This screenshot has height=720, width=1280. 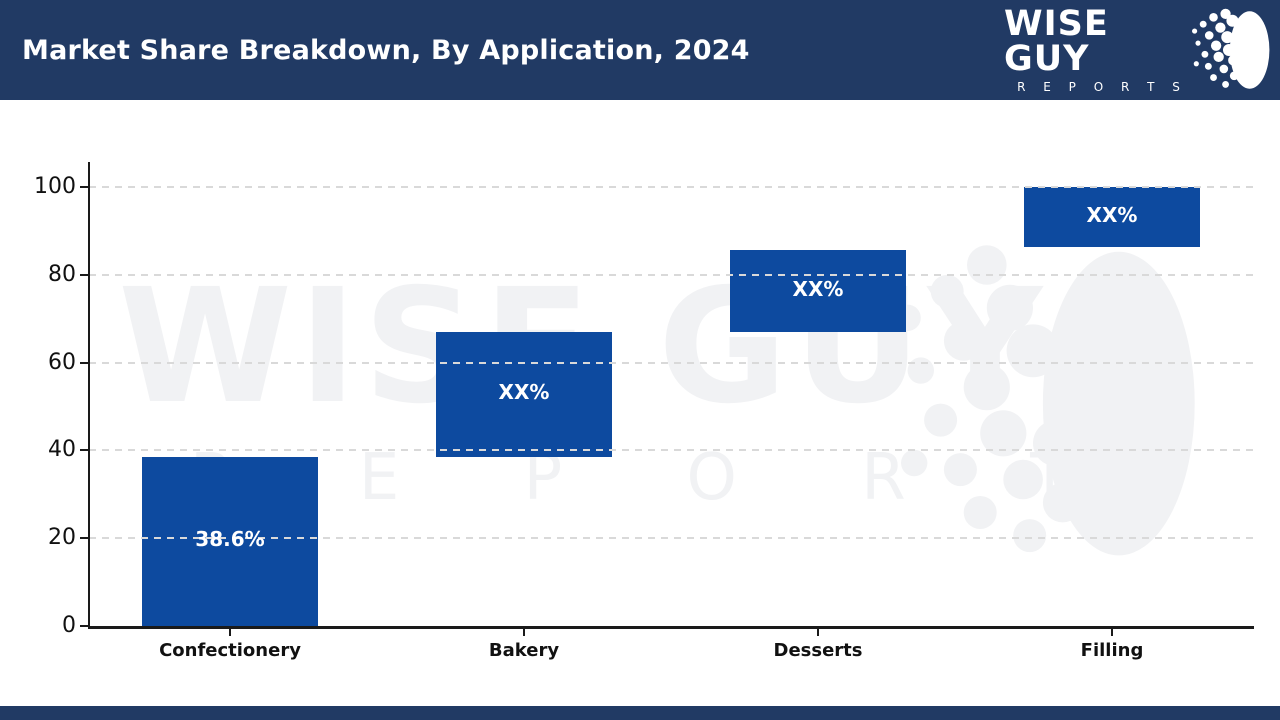 I want to click on logo-wordmark: WISE GUY R E P O R T S, so click(x=1102, y=48).